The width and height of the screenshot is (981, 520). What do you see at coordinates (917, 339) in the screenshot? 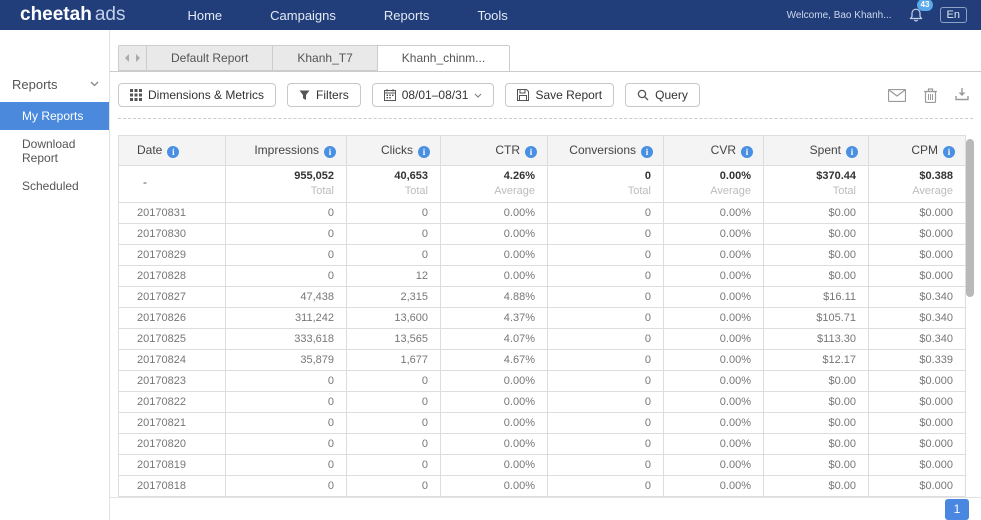
I see `value-cell: $0.340` at bounding box center [917, 339].